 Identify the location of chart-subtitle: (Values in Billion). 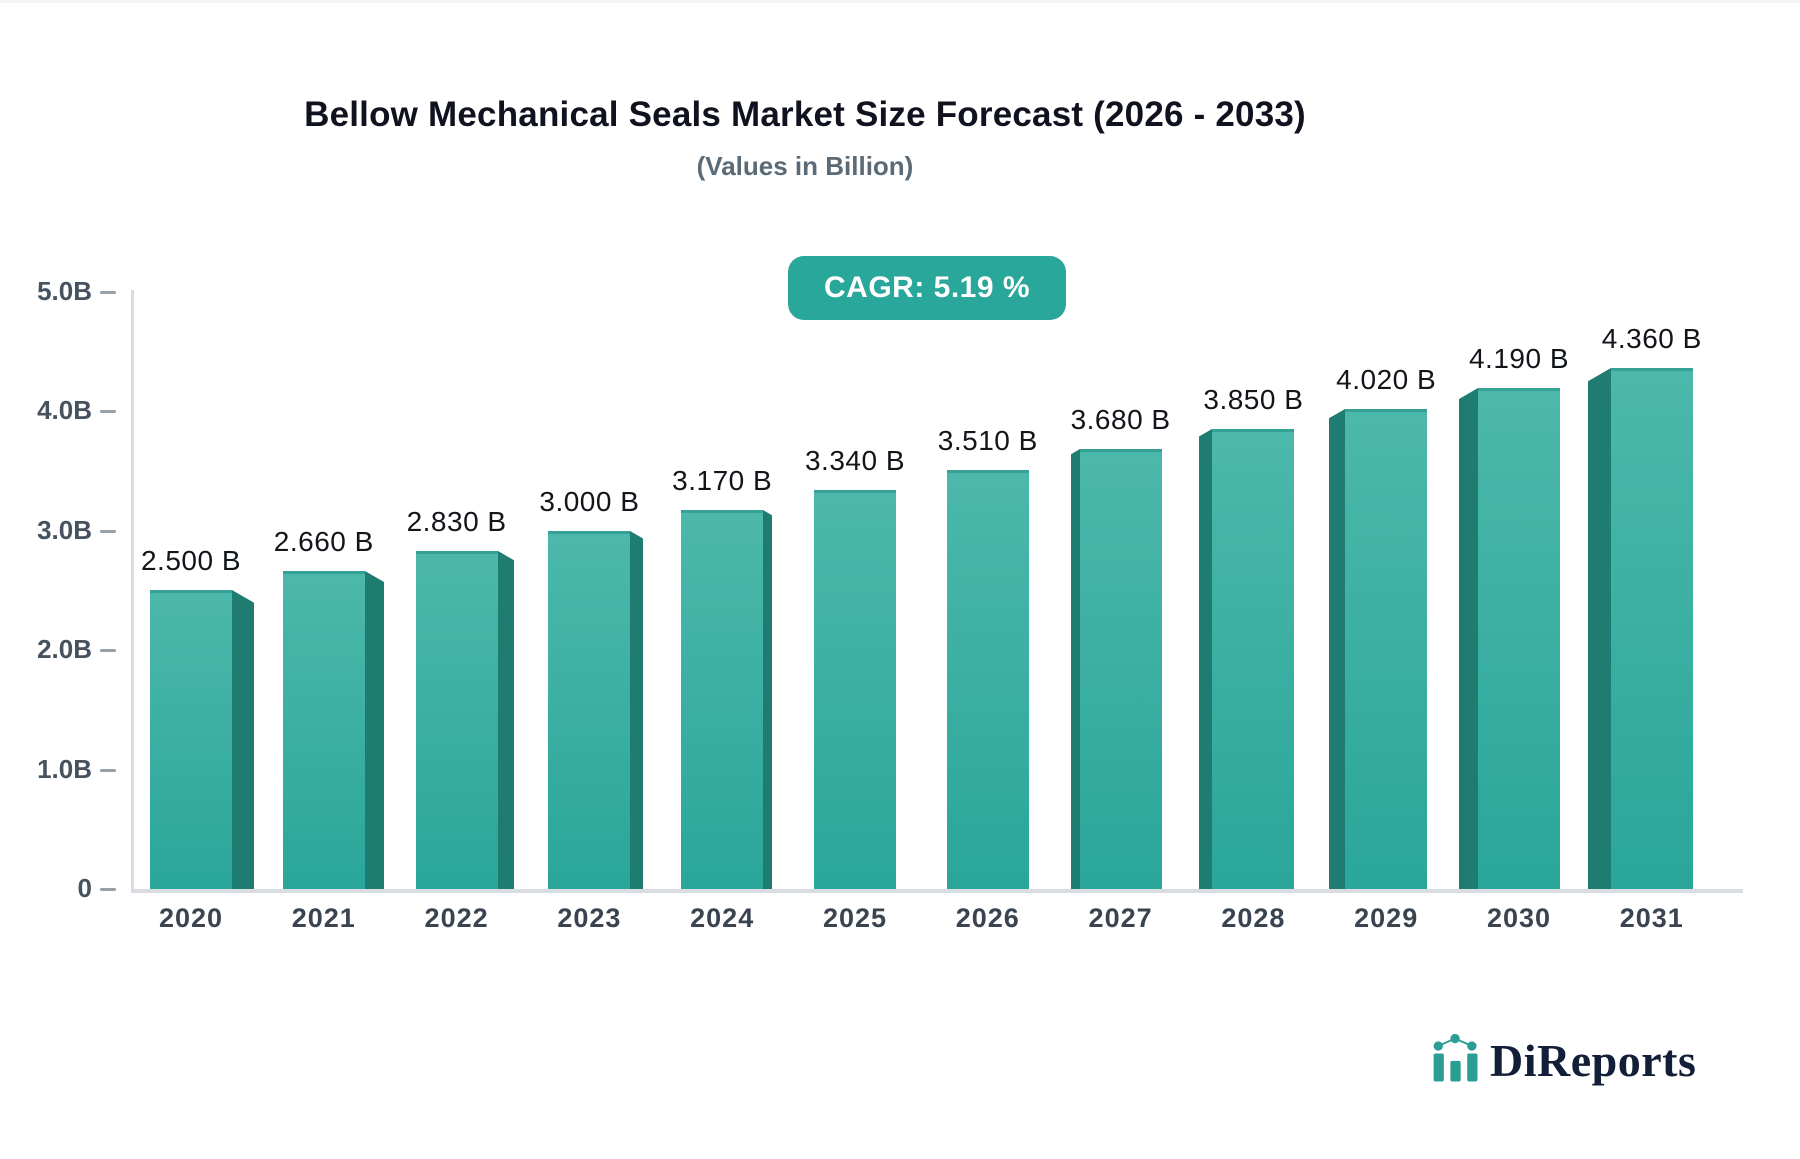
(805, 166).